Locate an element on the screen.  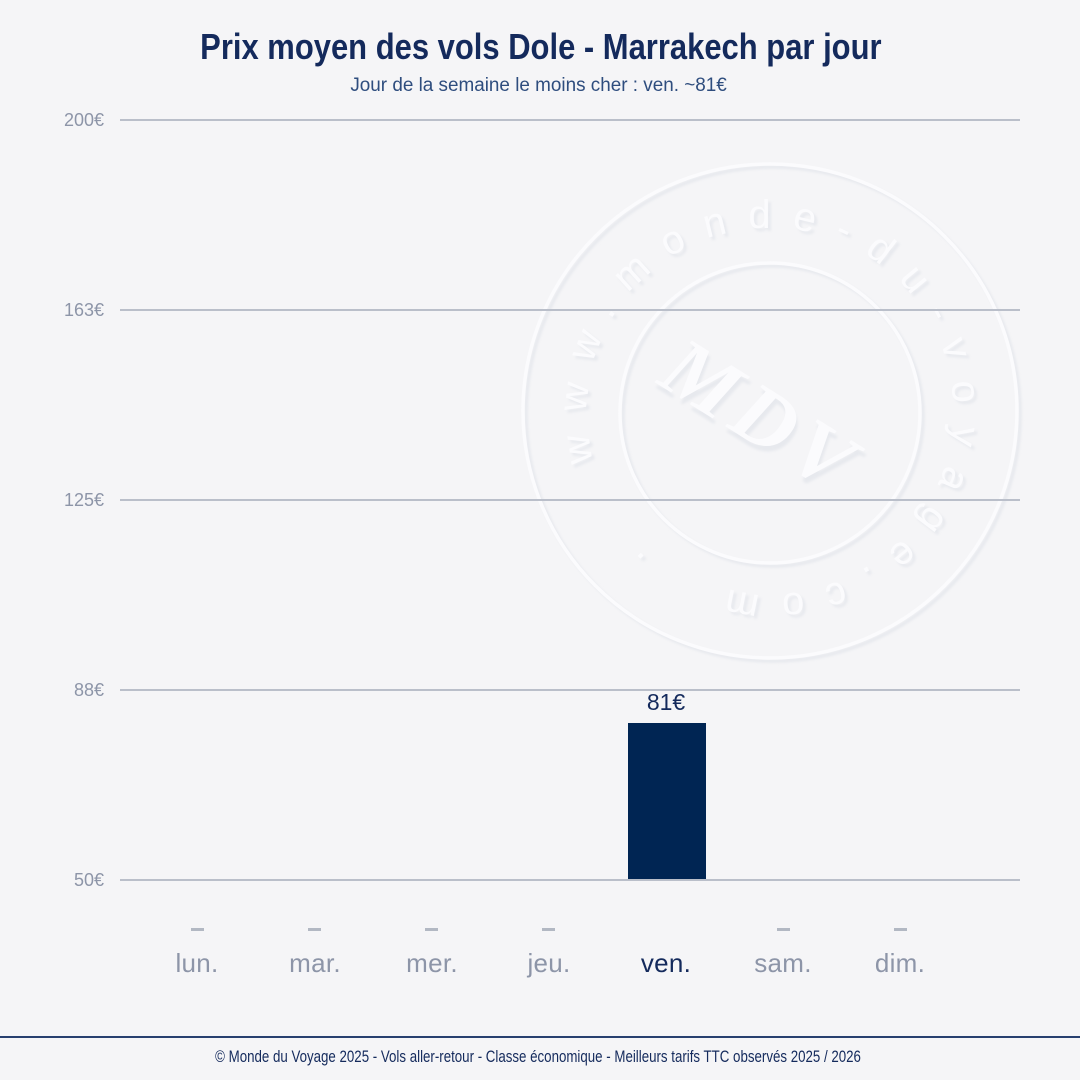
svg-text: MDV is located at coordinates (761, 416).